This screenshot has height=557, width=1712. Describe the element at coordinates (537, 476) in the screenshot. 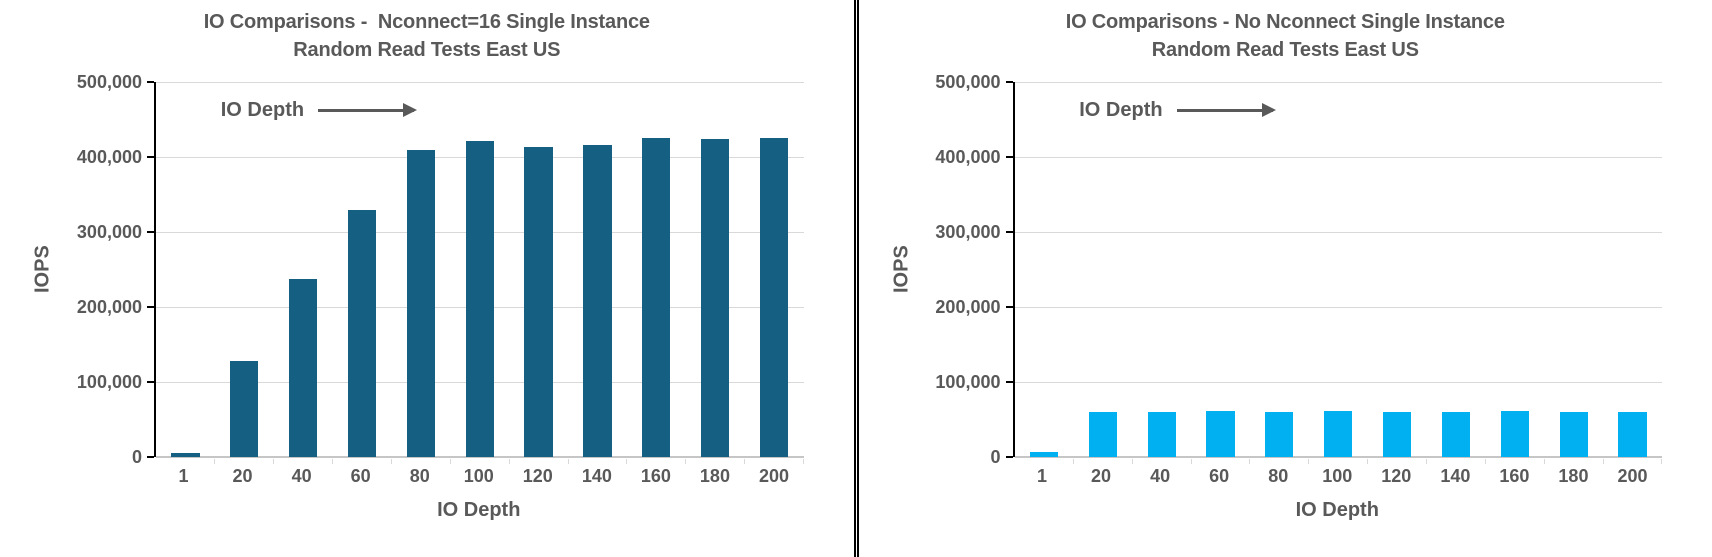

I see `x-tick-label: 120` at that location.